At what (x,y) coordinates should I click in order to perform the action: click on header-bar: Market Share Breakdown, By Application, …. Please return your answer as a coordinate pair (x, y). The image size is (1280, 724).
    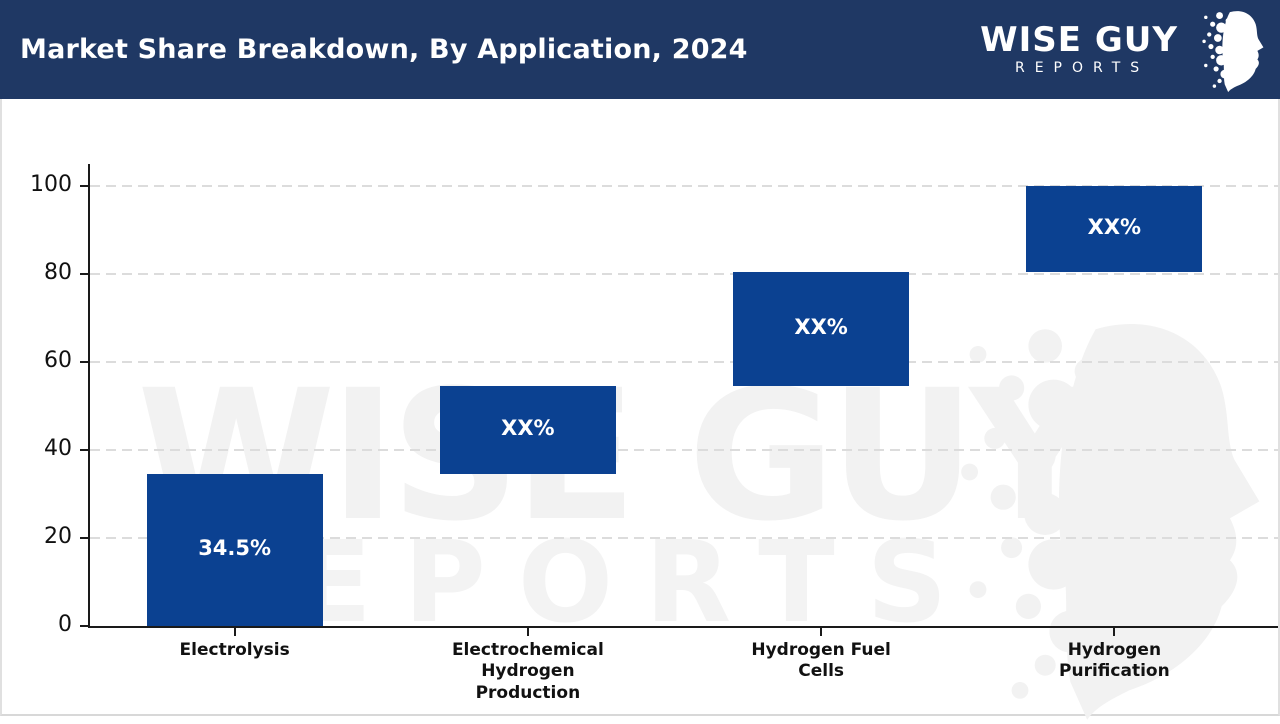
    Looking at the image, I should click on (640, 49).